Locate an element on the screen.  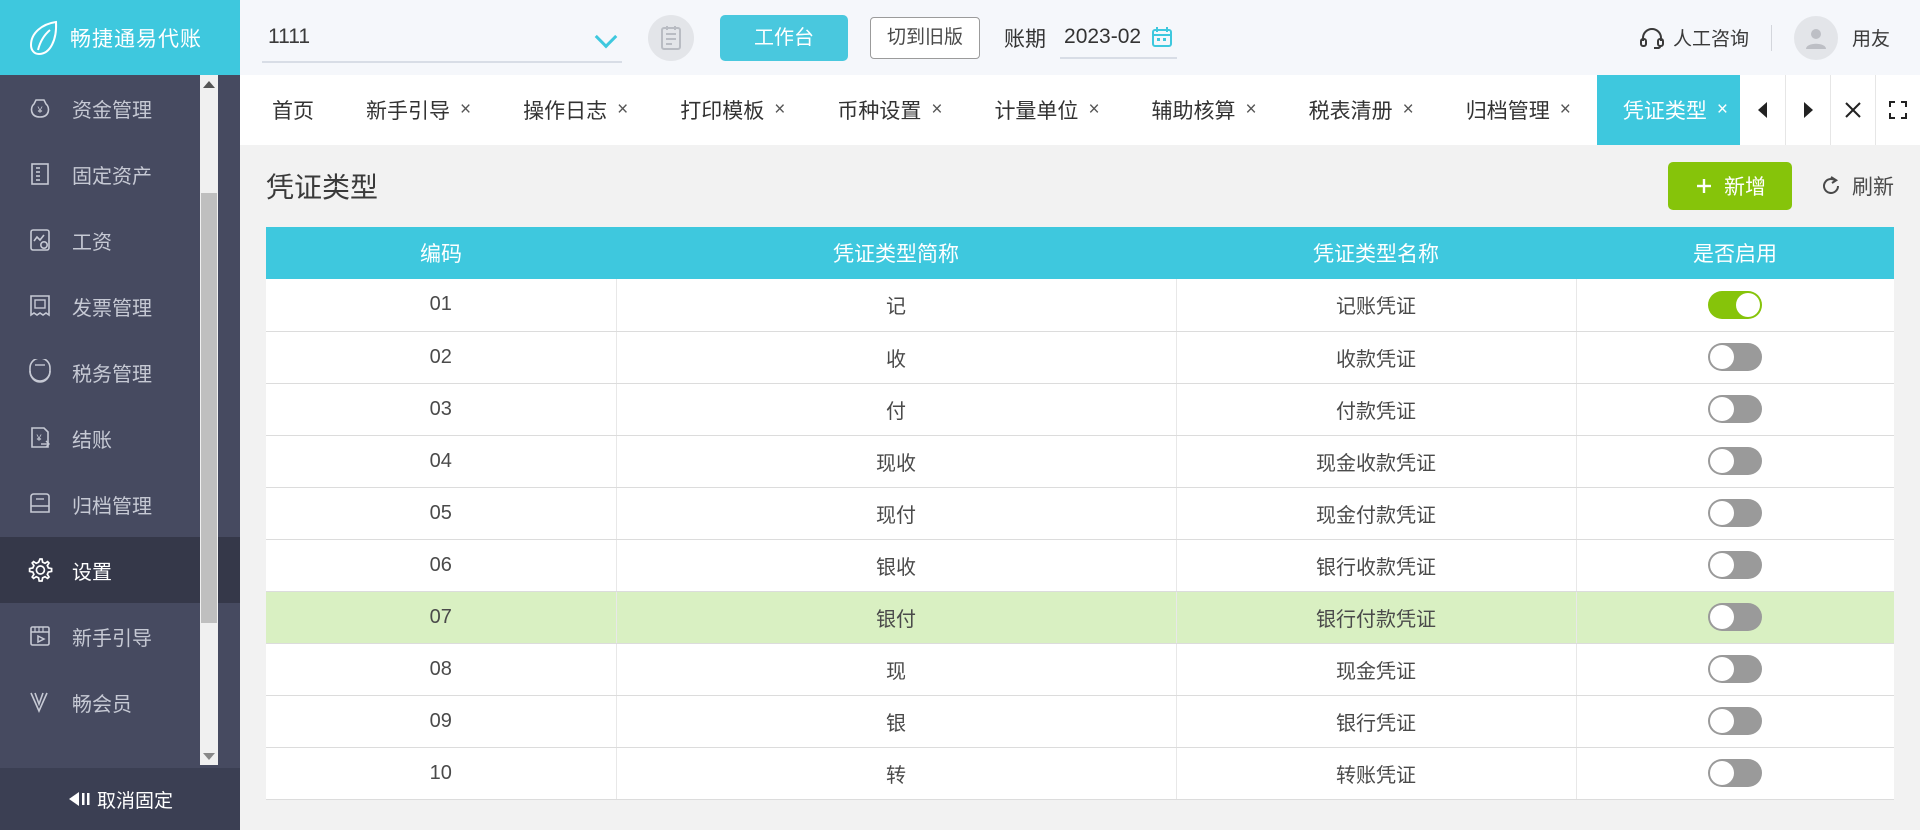
cell-enabled is located at coordinates (1735, 565).